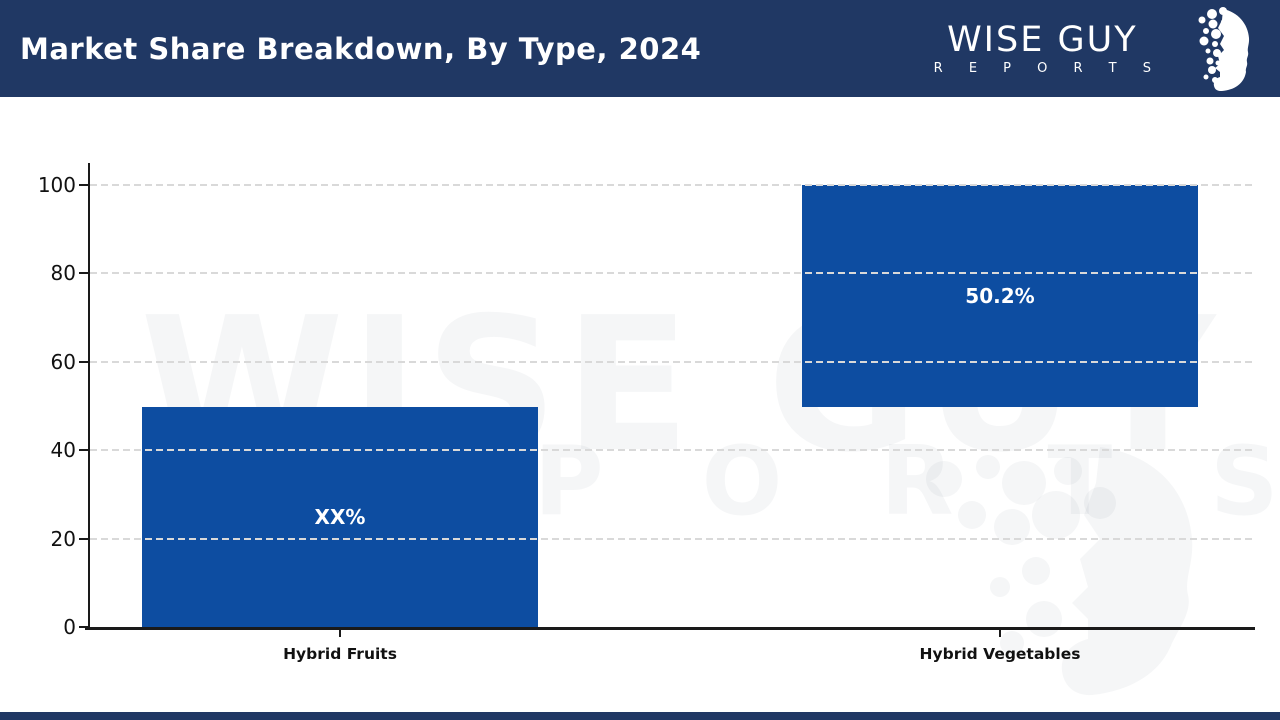 This screenshot has height=720, width=1280. I want to click on y-tick-label-40: 40, so click(63, 450).